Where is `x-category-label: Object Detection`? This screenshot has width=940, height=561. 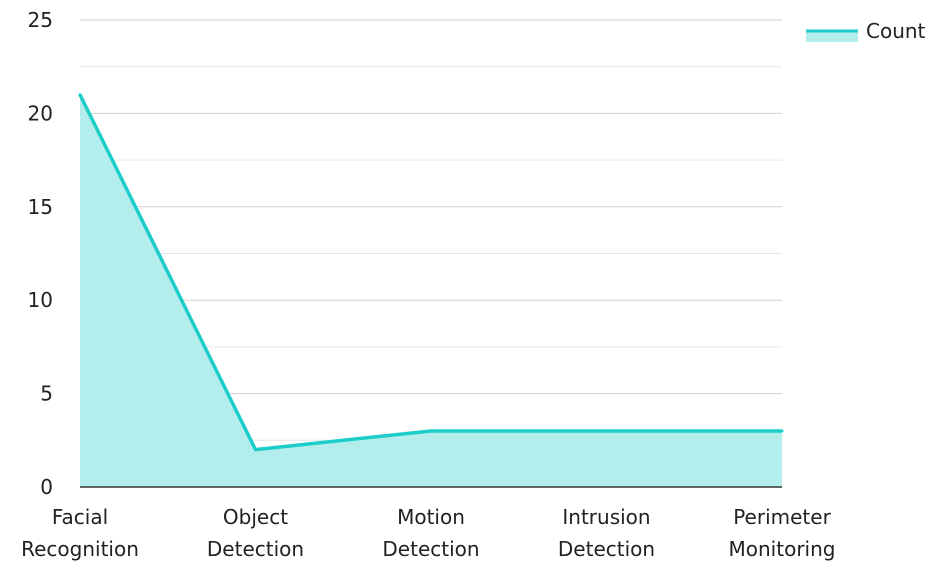 x-category-label: Object Detection is located at coordinates (255, 533).